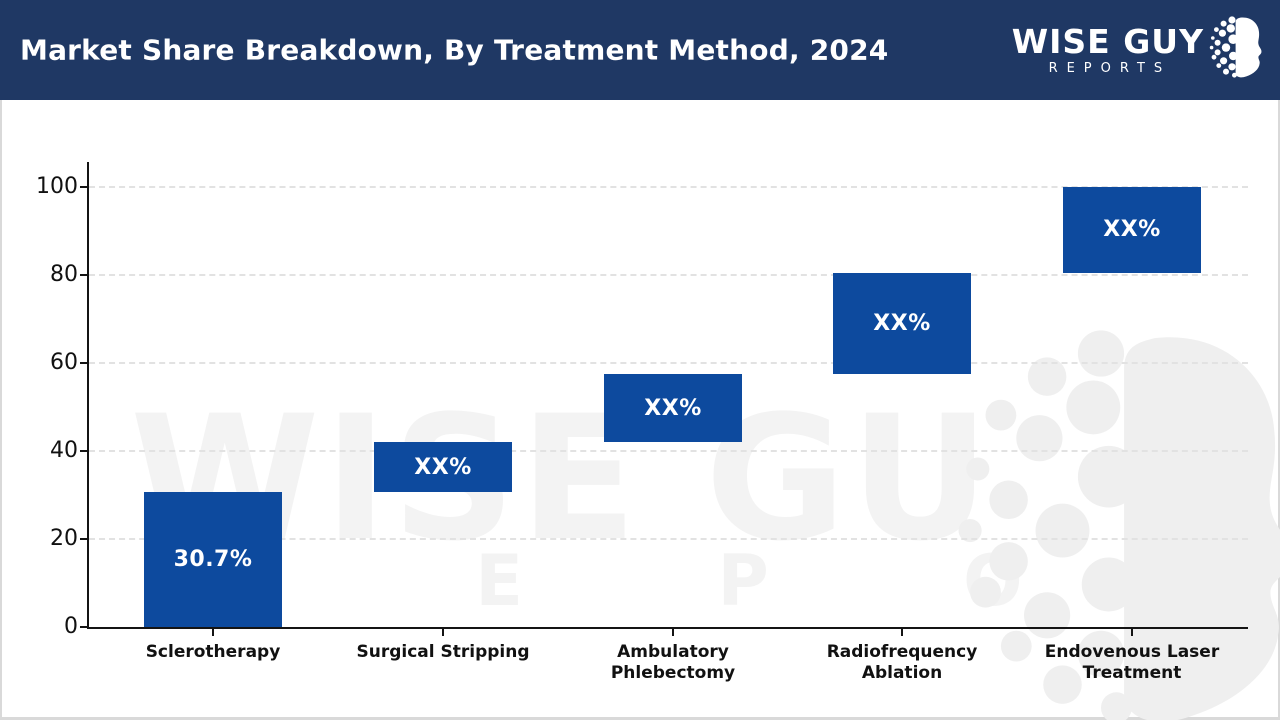  What do you see at coordinates (443, 652) in the screenshot?
I see `category-label: Surgical Stripping` at bounding box center [443, 652].